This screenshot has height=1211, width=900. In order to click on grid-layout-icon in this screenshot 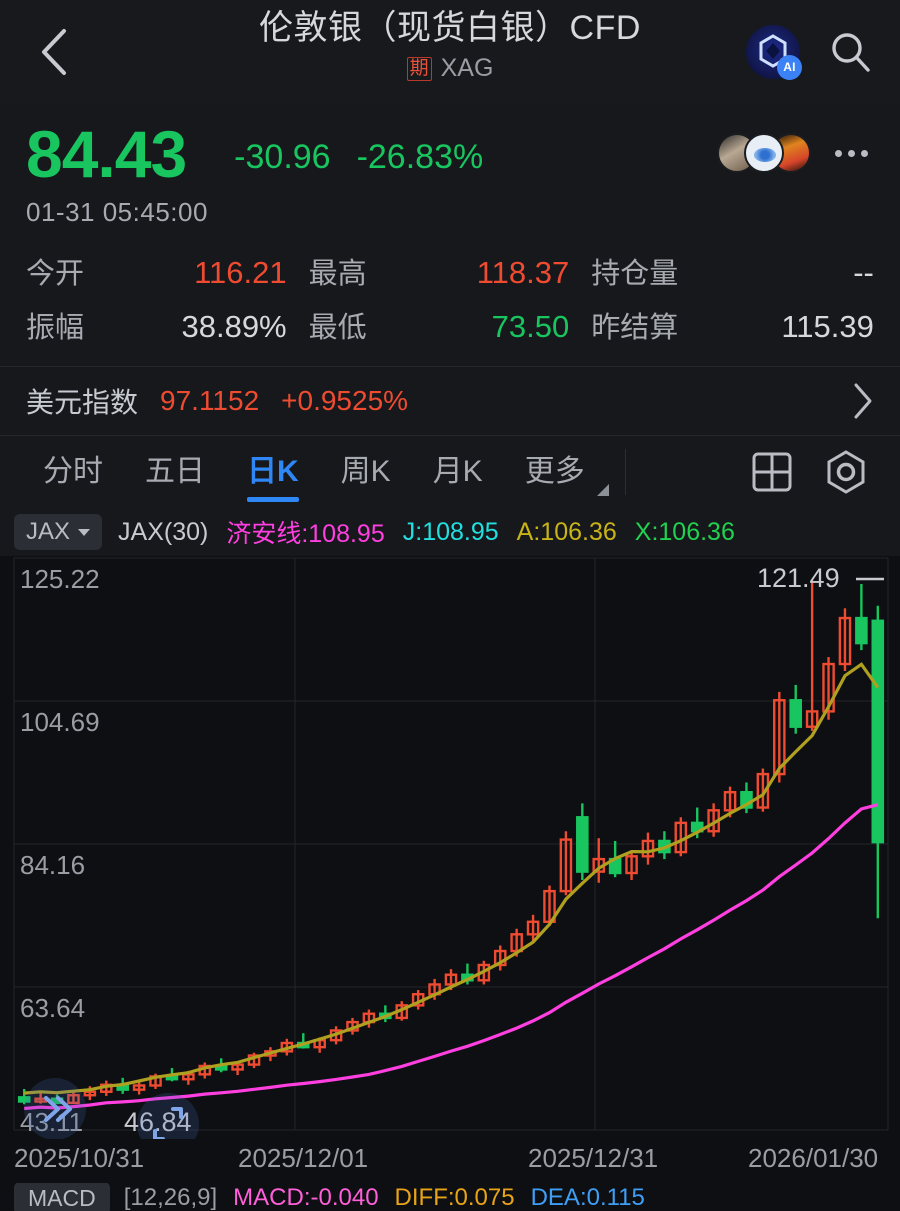, I will do `click(772, 472)`.